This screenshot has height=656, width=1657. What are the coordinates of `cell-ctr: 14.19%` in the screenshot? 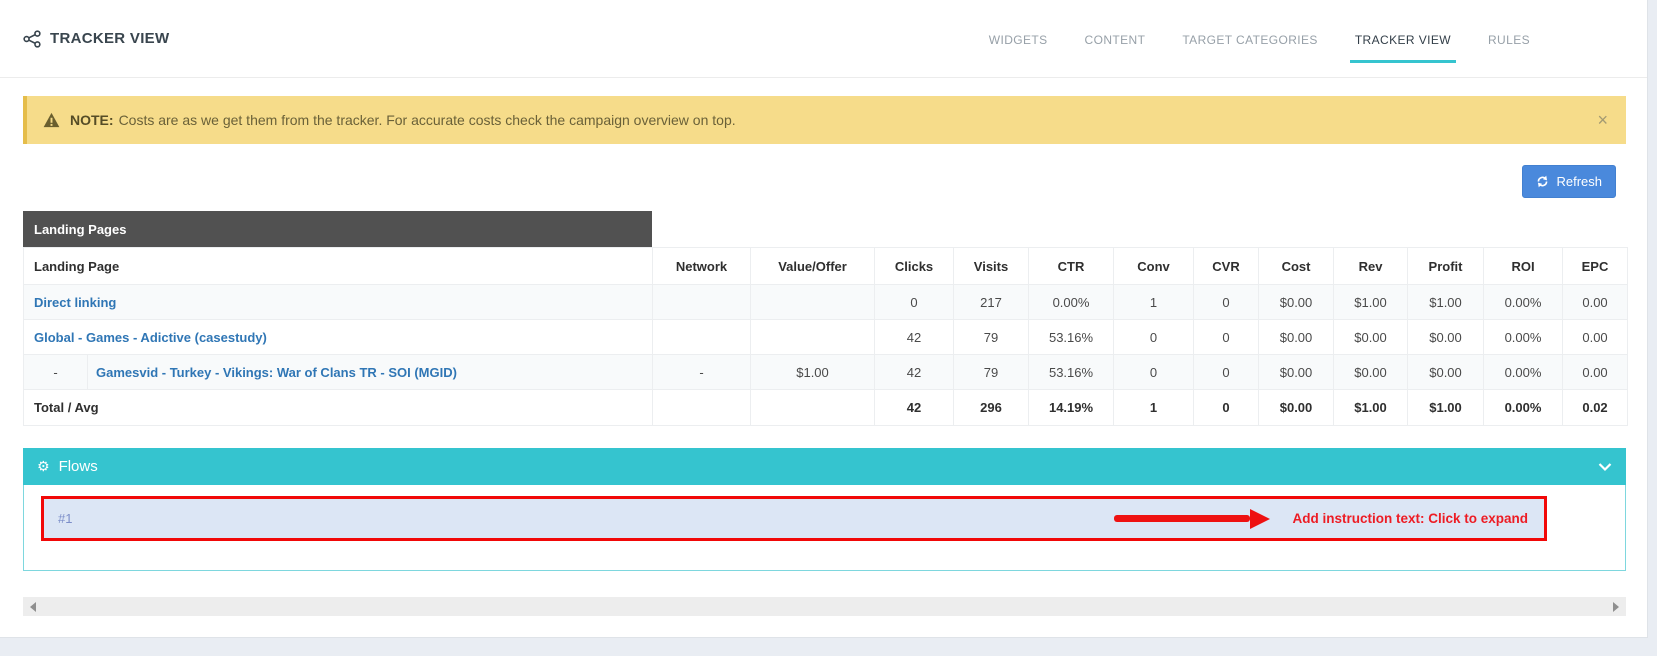 It's located at (1071, 407).